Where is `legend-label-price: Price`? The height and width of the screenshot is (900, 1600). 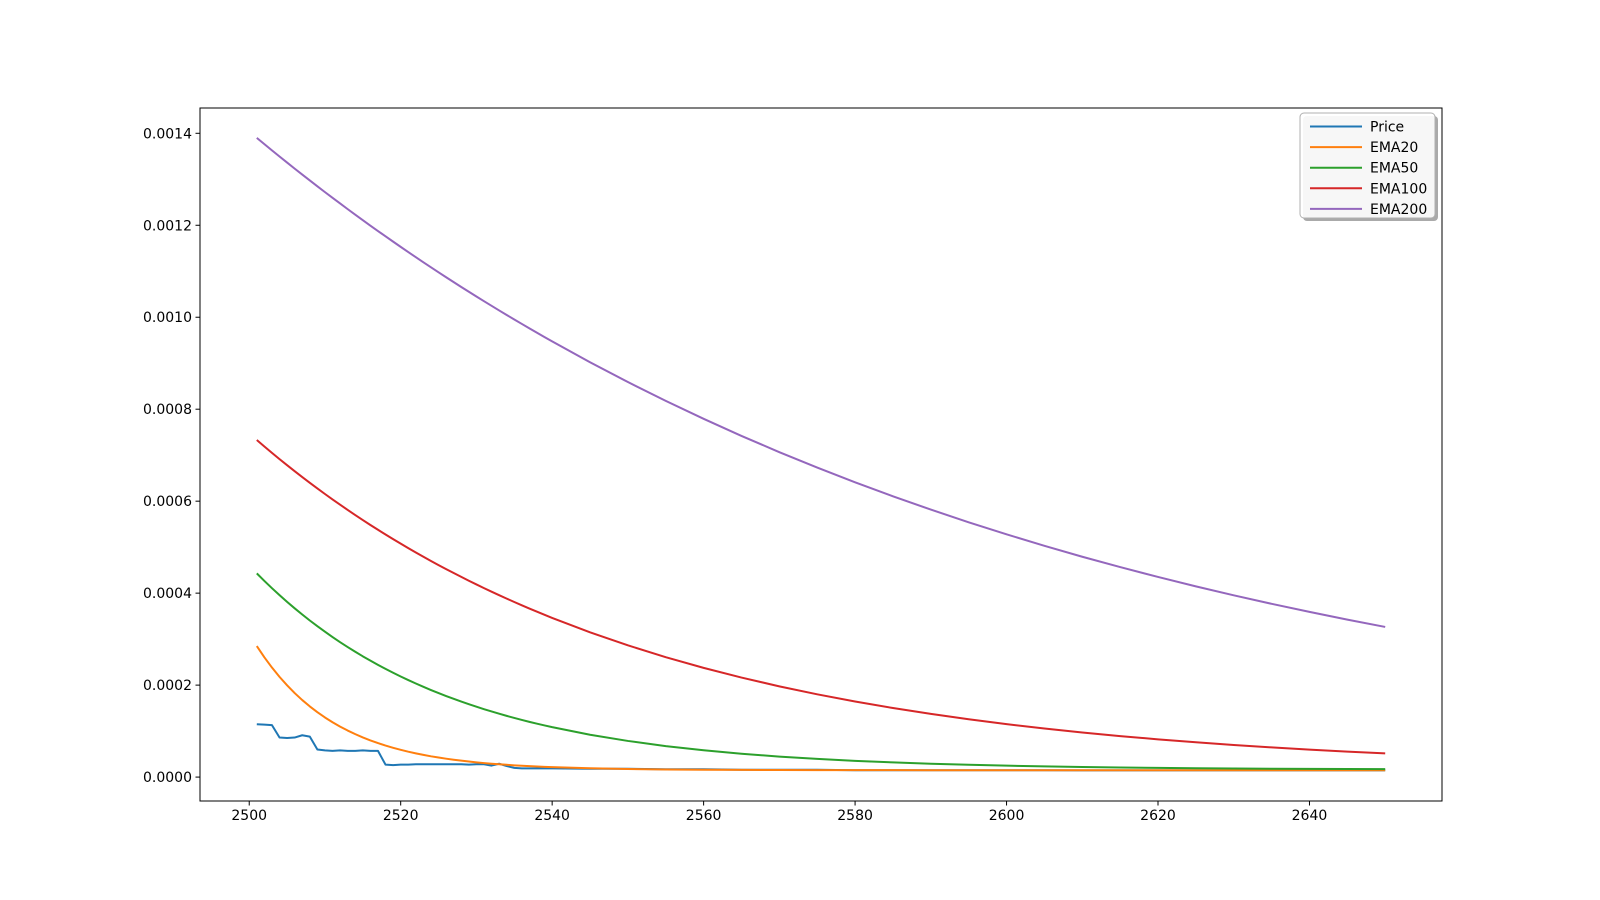
legend-label-price: Price is located at coordinates (1387, 128).